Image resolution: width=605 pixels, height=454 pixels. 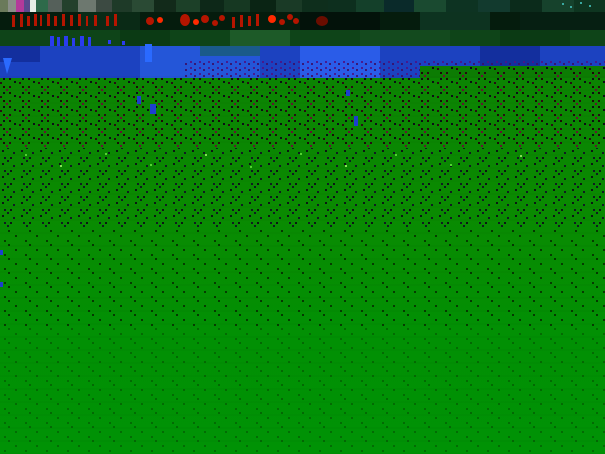 What do you see at coordinates (7, 66) in the screenshot?
I see `blue-wedge` at bounding box center [7, 66].